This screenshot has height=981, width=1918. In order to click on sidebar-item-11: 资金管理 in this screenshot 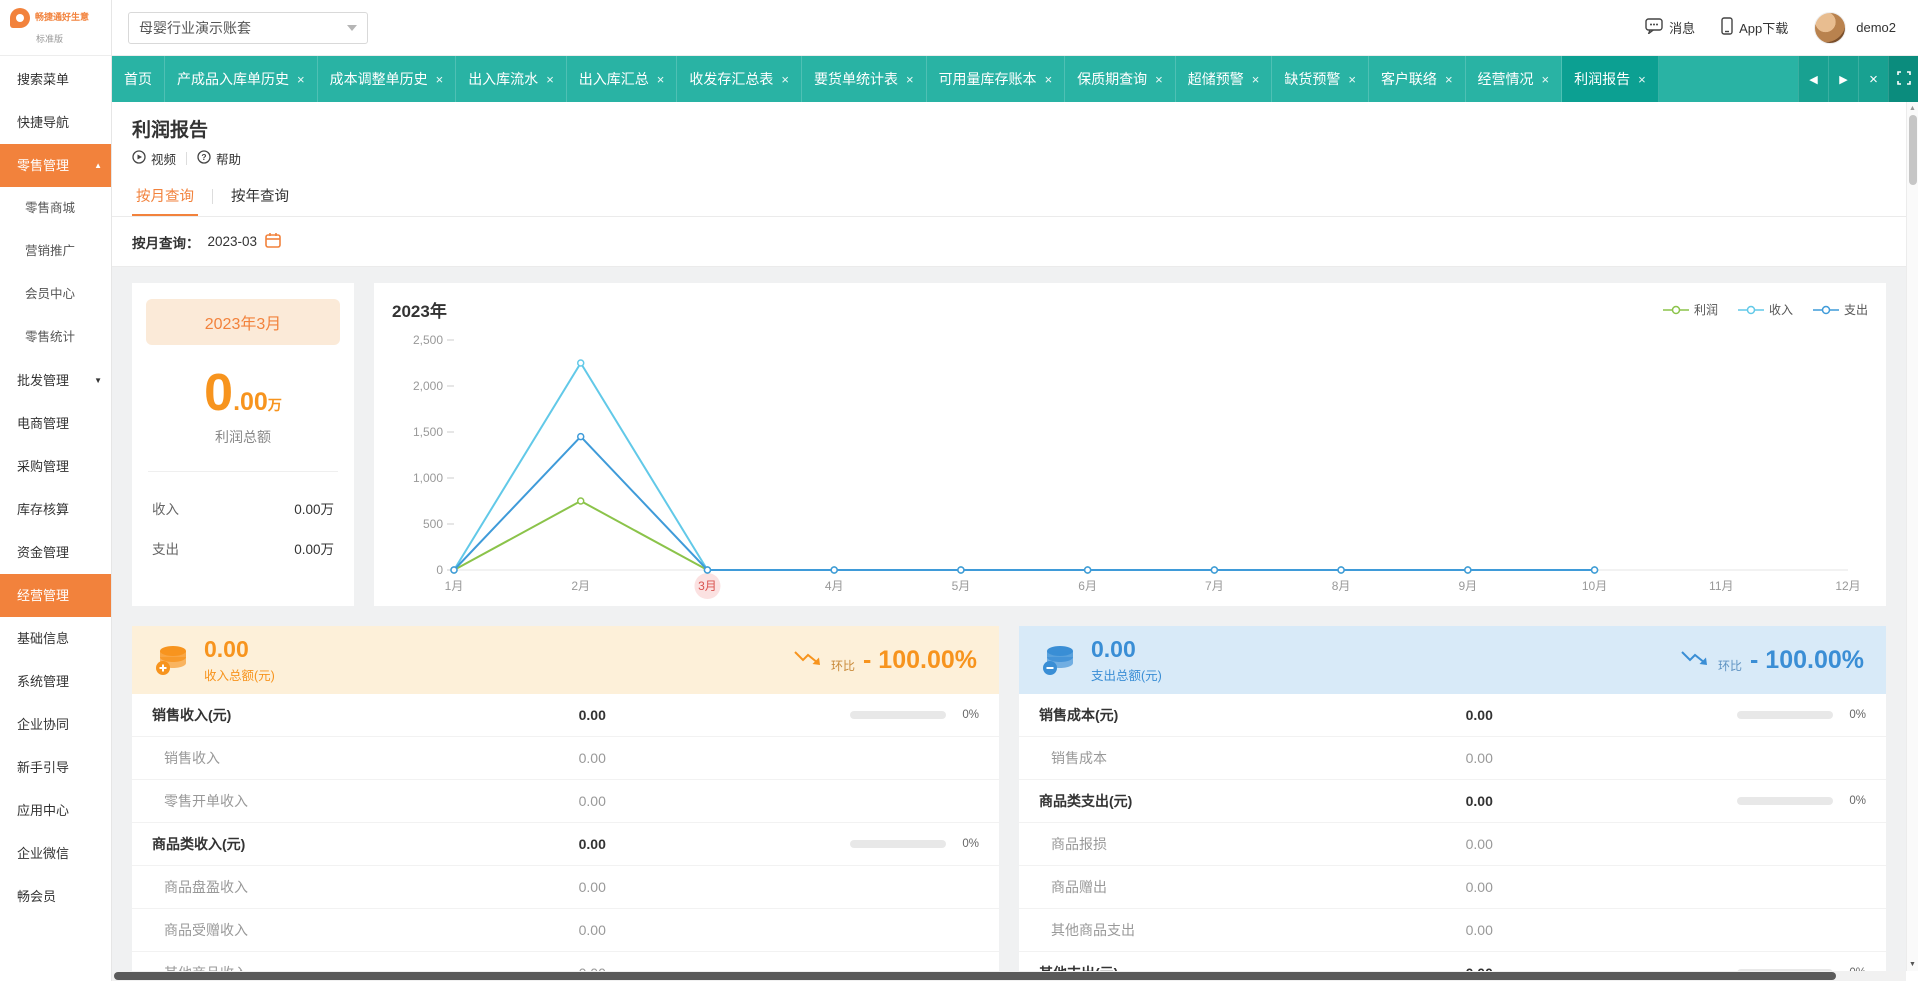, I will do `click(55, 552)`.